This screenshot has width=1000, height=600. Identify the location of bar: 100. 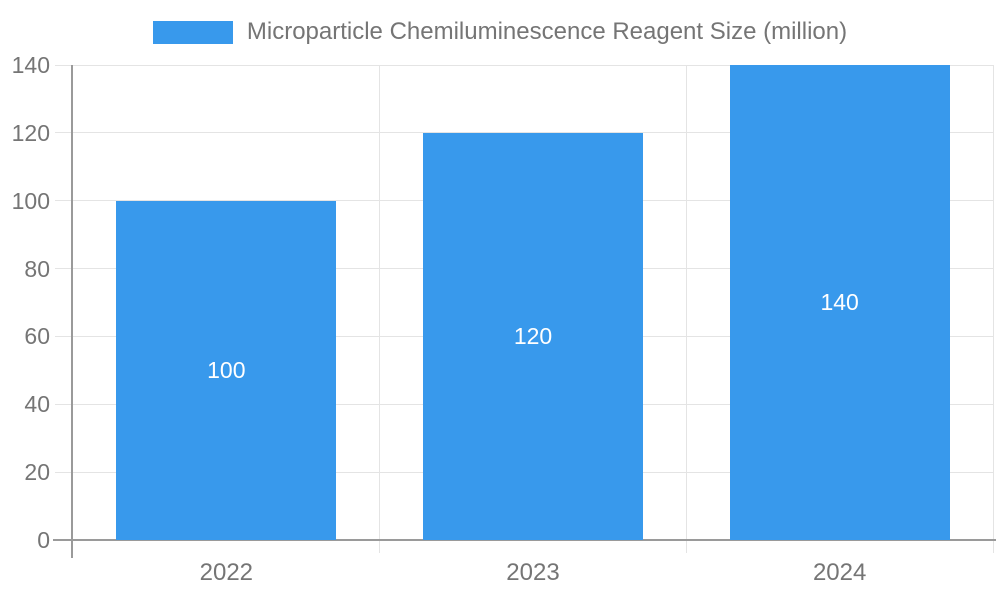
(226, 370).